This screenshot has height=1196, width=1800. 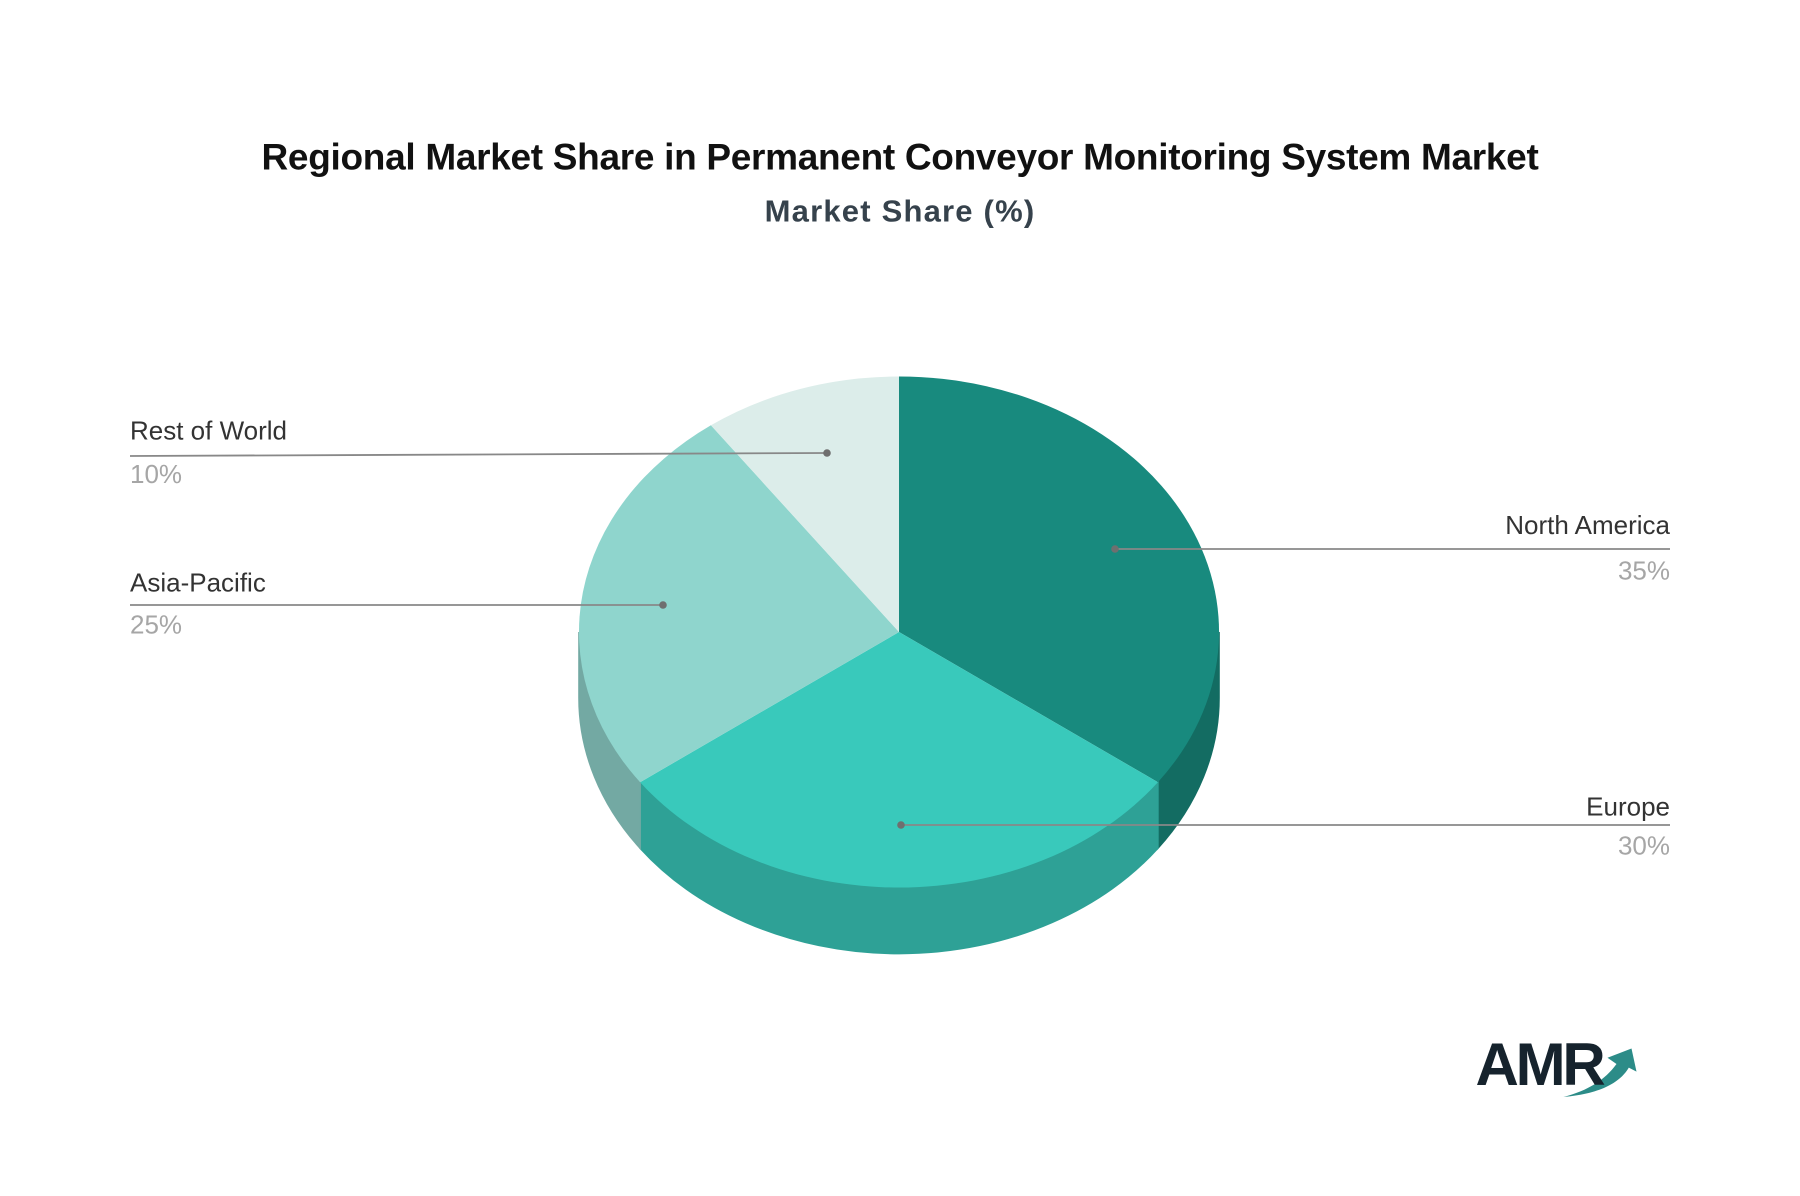 I want to click on svg-text: AMR, so click(x=1541, y=1064).